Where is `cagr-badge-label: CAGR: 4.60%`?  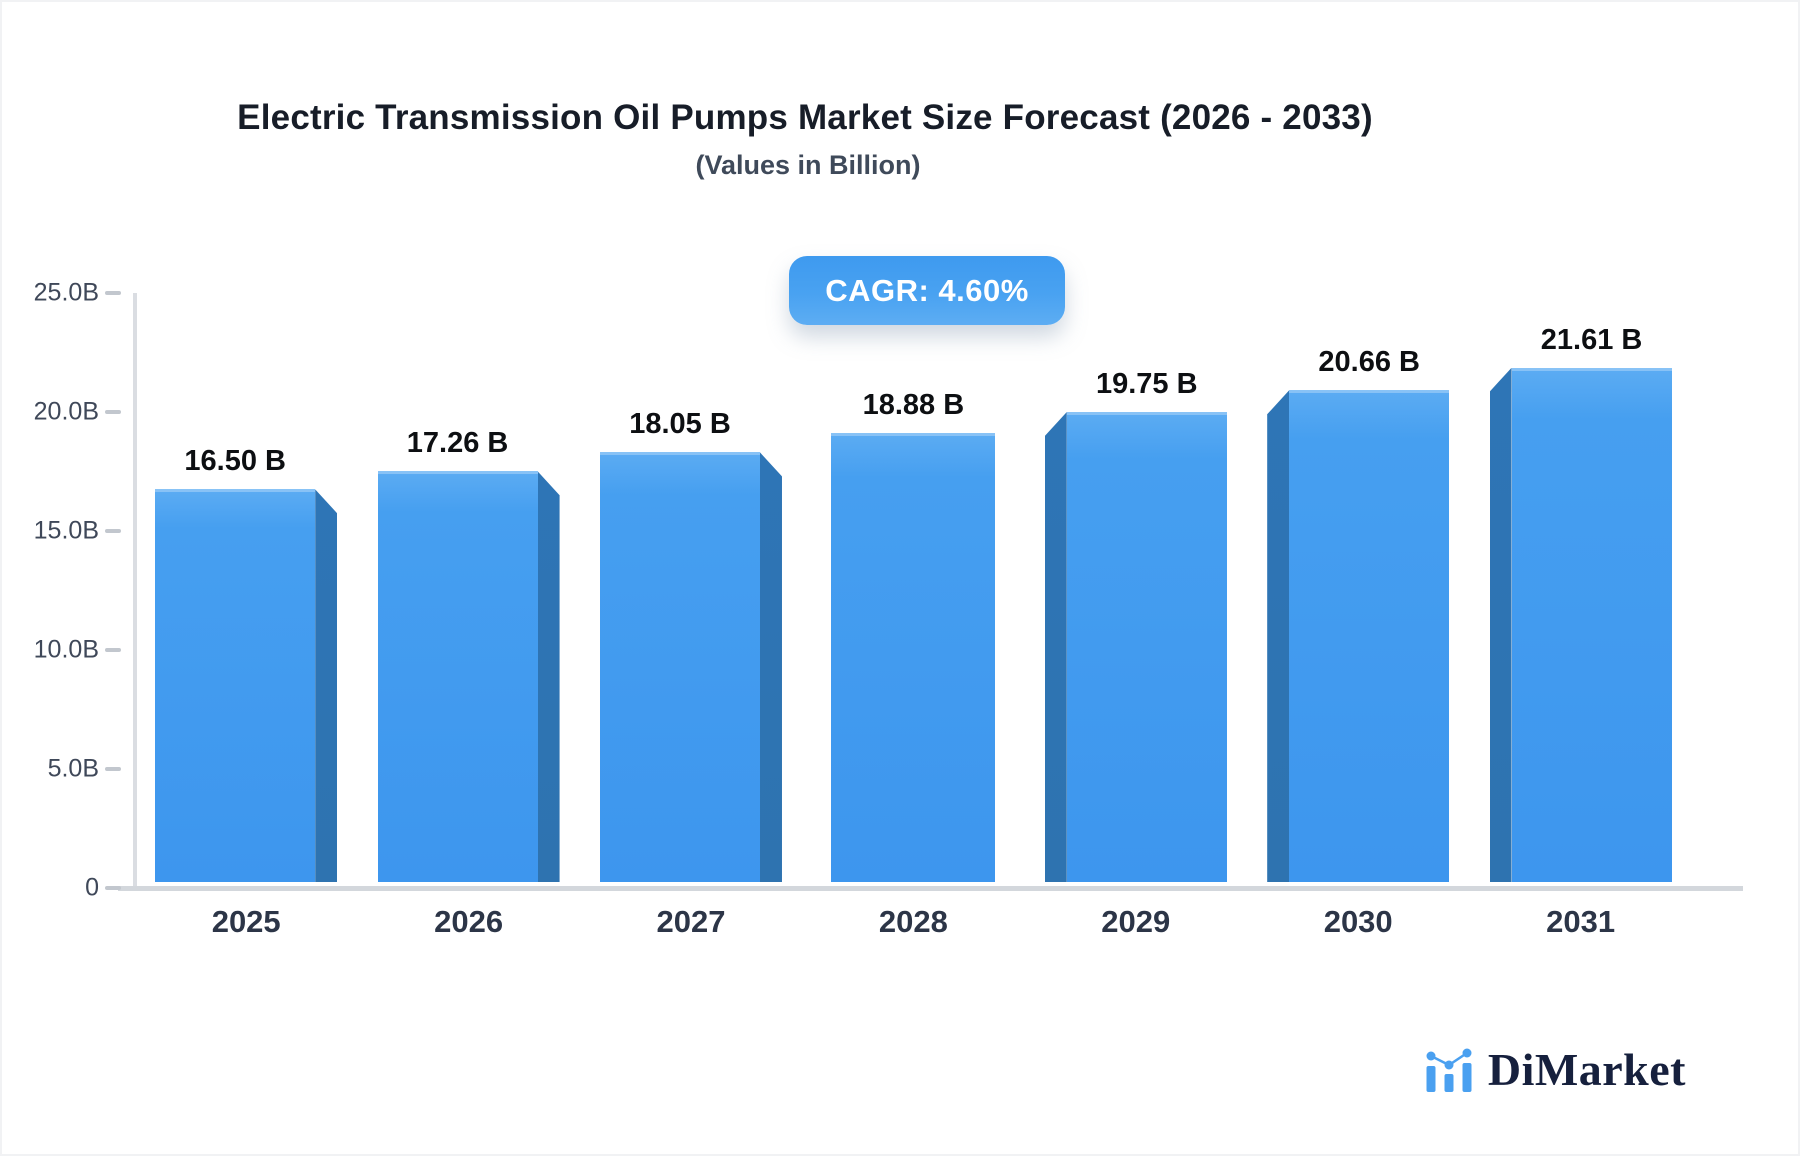 cagr-badge-label: CAGR: 4.60% is located at coordinates (927, 290).